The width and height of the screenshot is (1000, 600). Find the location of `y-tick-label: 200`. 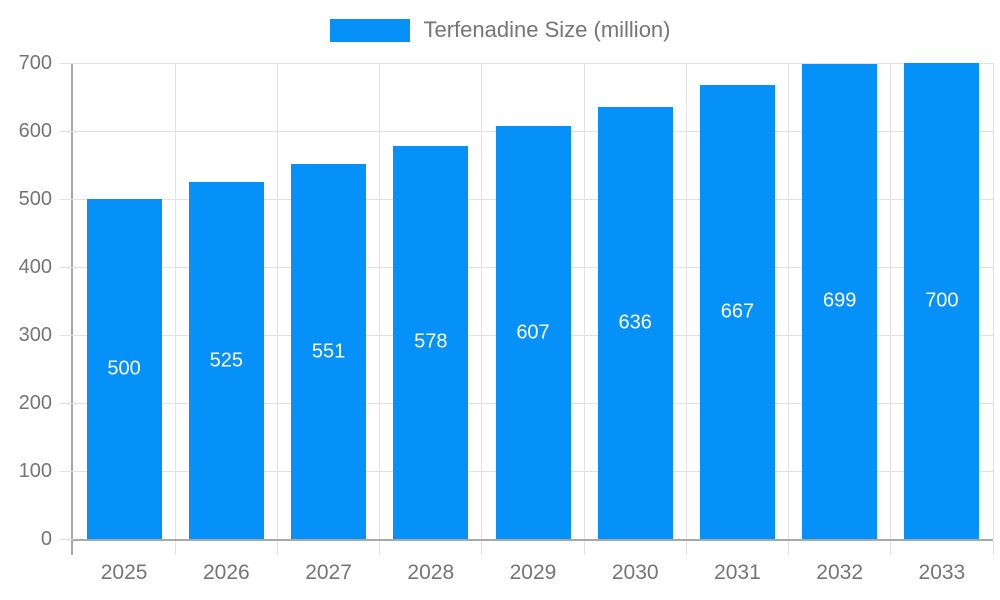

y-tick-label: 200 is located at coordinates (35, 403).